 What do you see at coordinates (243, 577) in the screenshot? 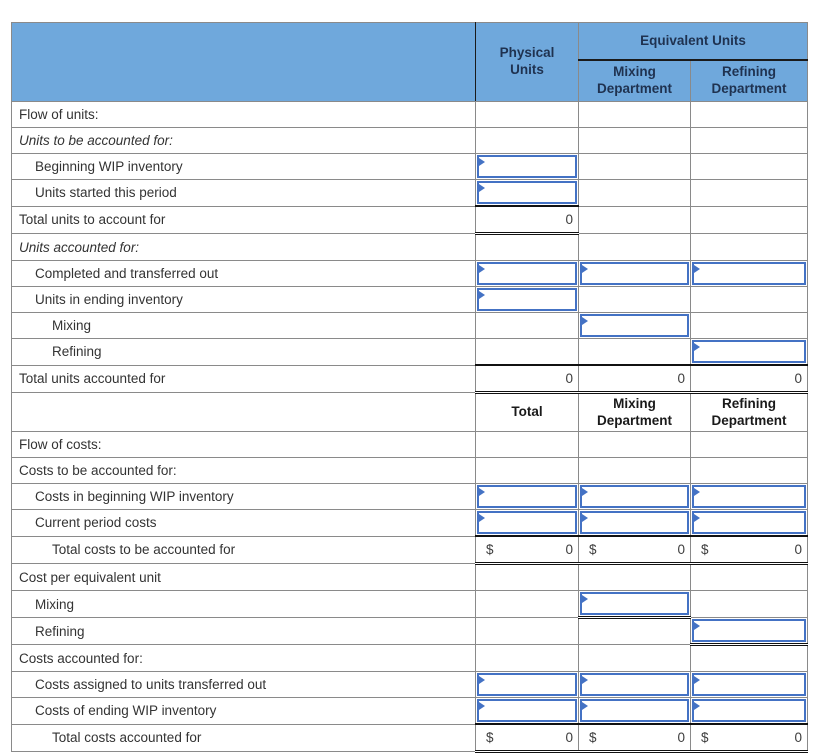
I see `row-label: Cost per equivalent unit` at bounding box center [243, 577].